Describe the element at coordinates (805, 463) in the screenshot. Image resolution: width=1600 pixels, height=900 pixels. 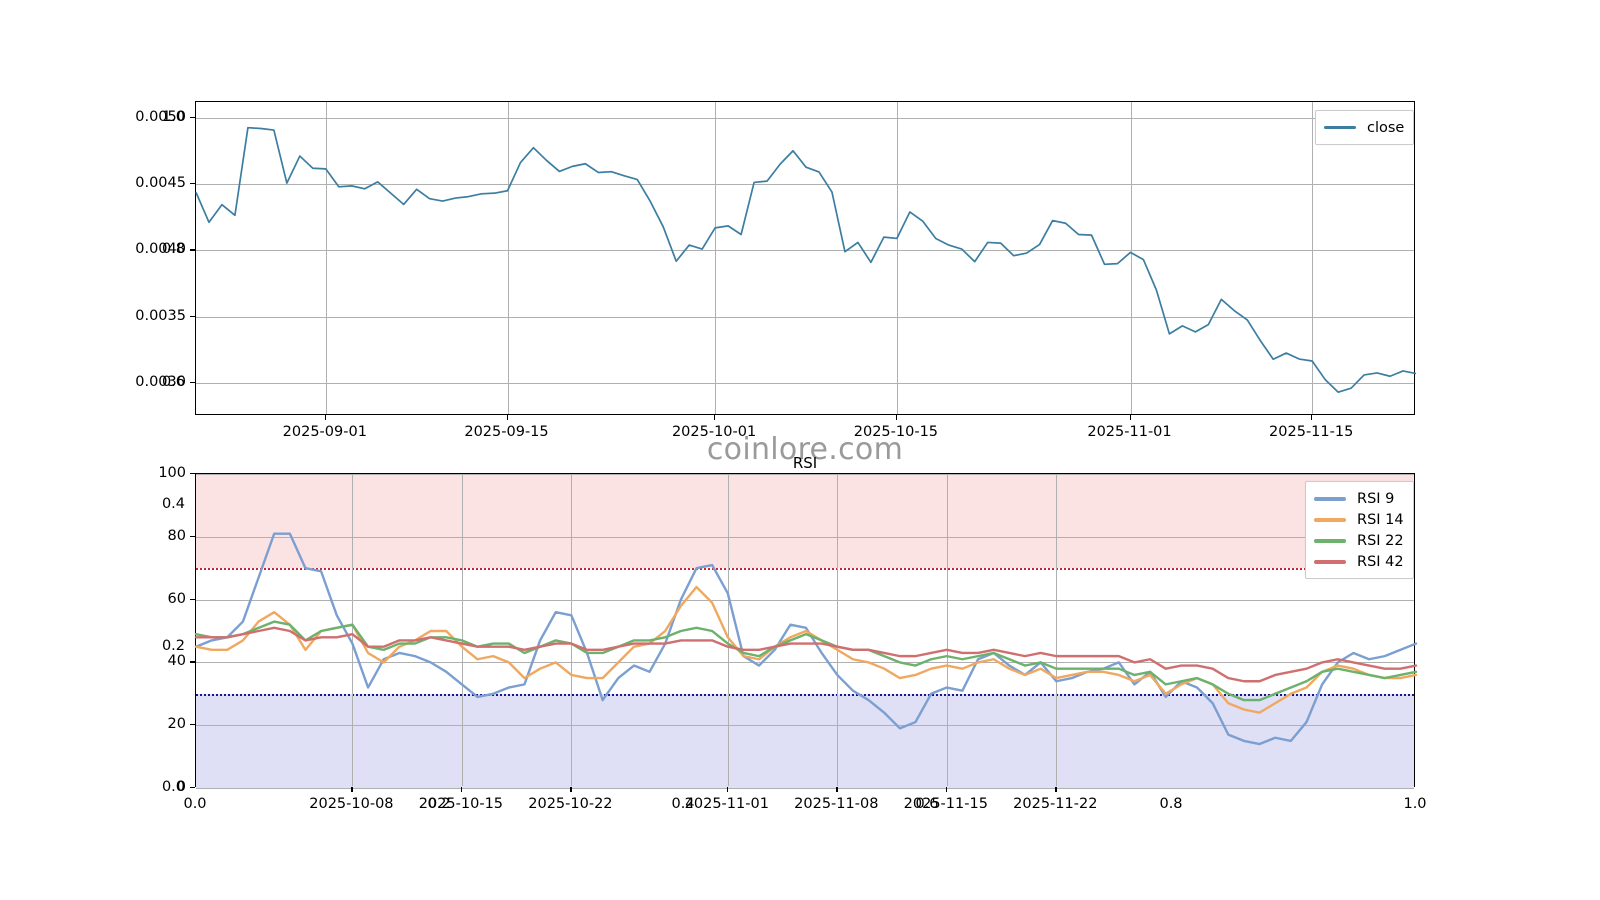
I see `rsi-panel-title: RSI` at that location.